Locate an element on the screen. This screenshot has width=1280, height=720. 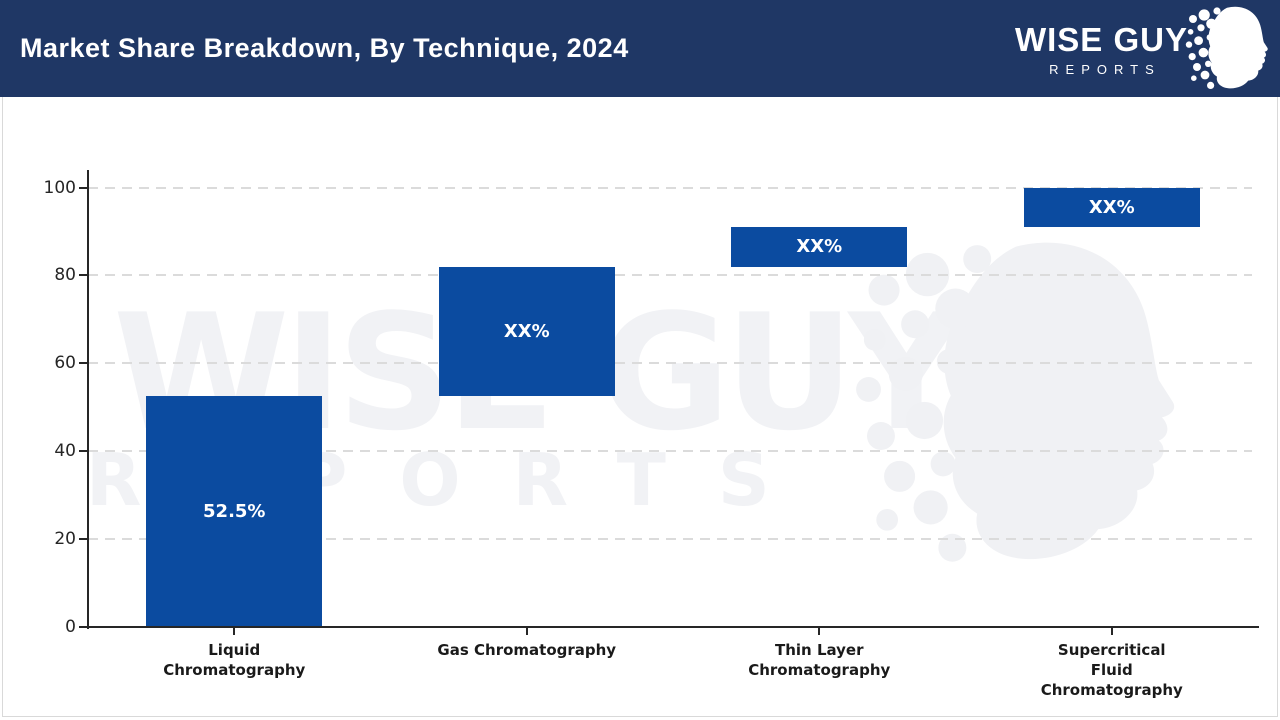
bar-value-label: 52.5% is located at coordinates (234, 512).